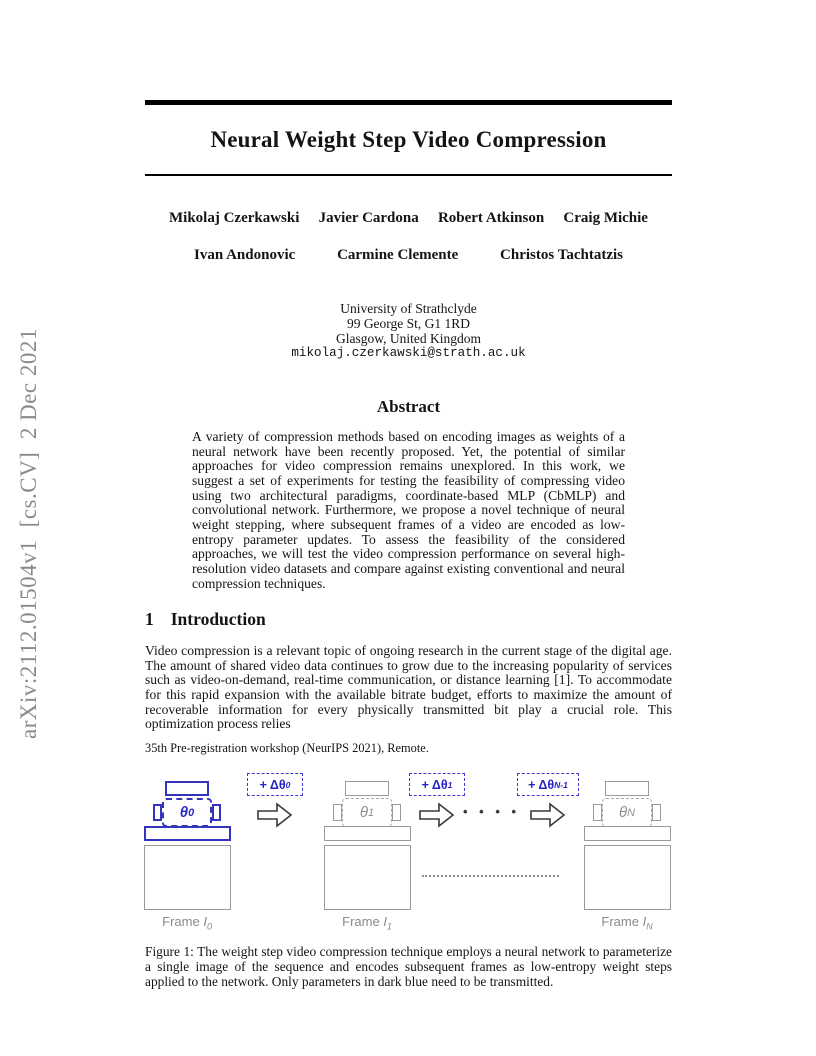  I want to click on frame-subscript: 0, so click(209, 926).